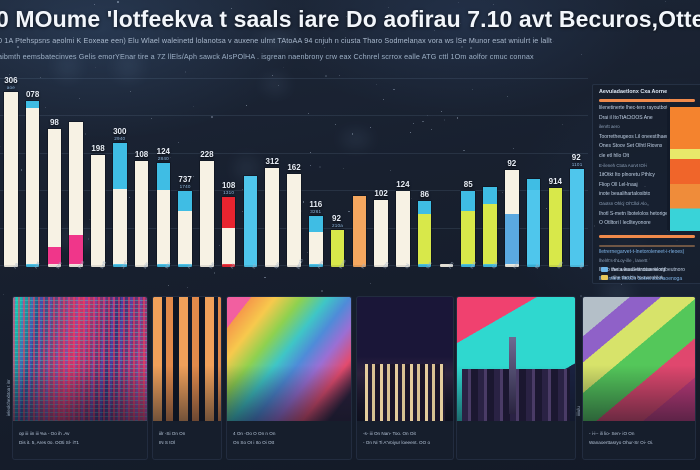  I want to click on chart-bar: 312, so click(272, 211).